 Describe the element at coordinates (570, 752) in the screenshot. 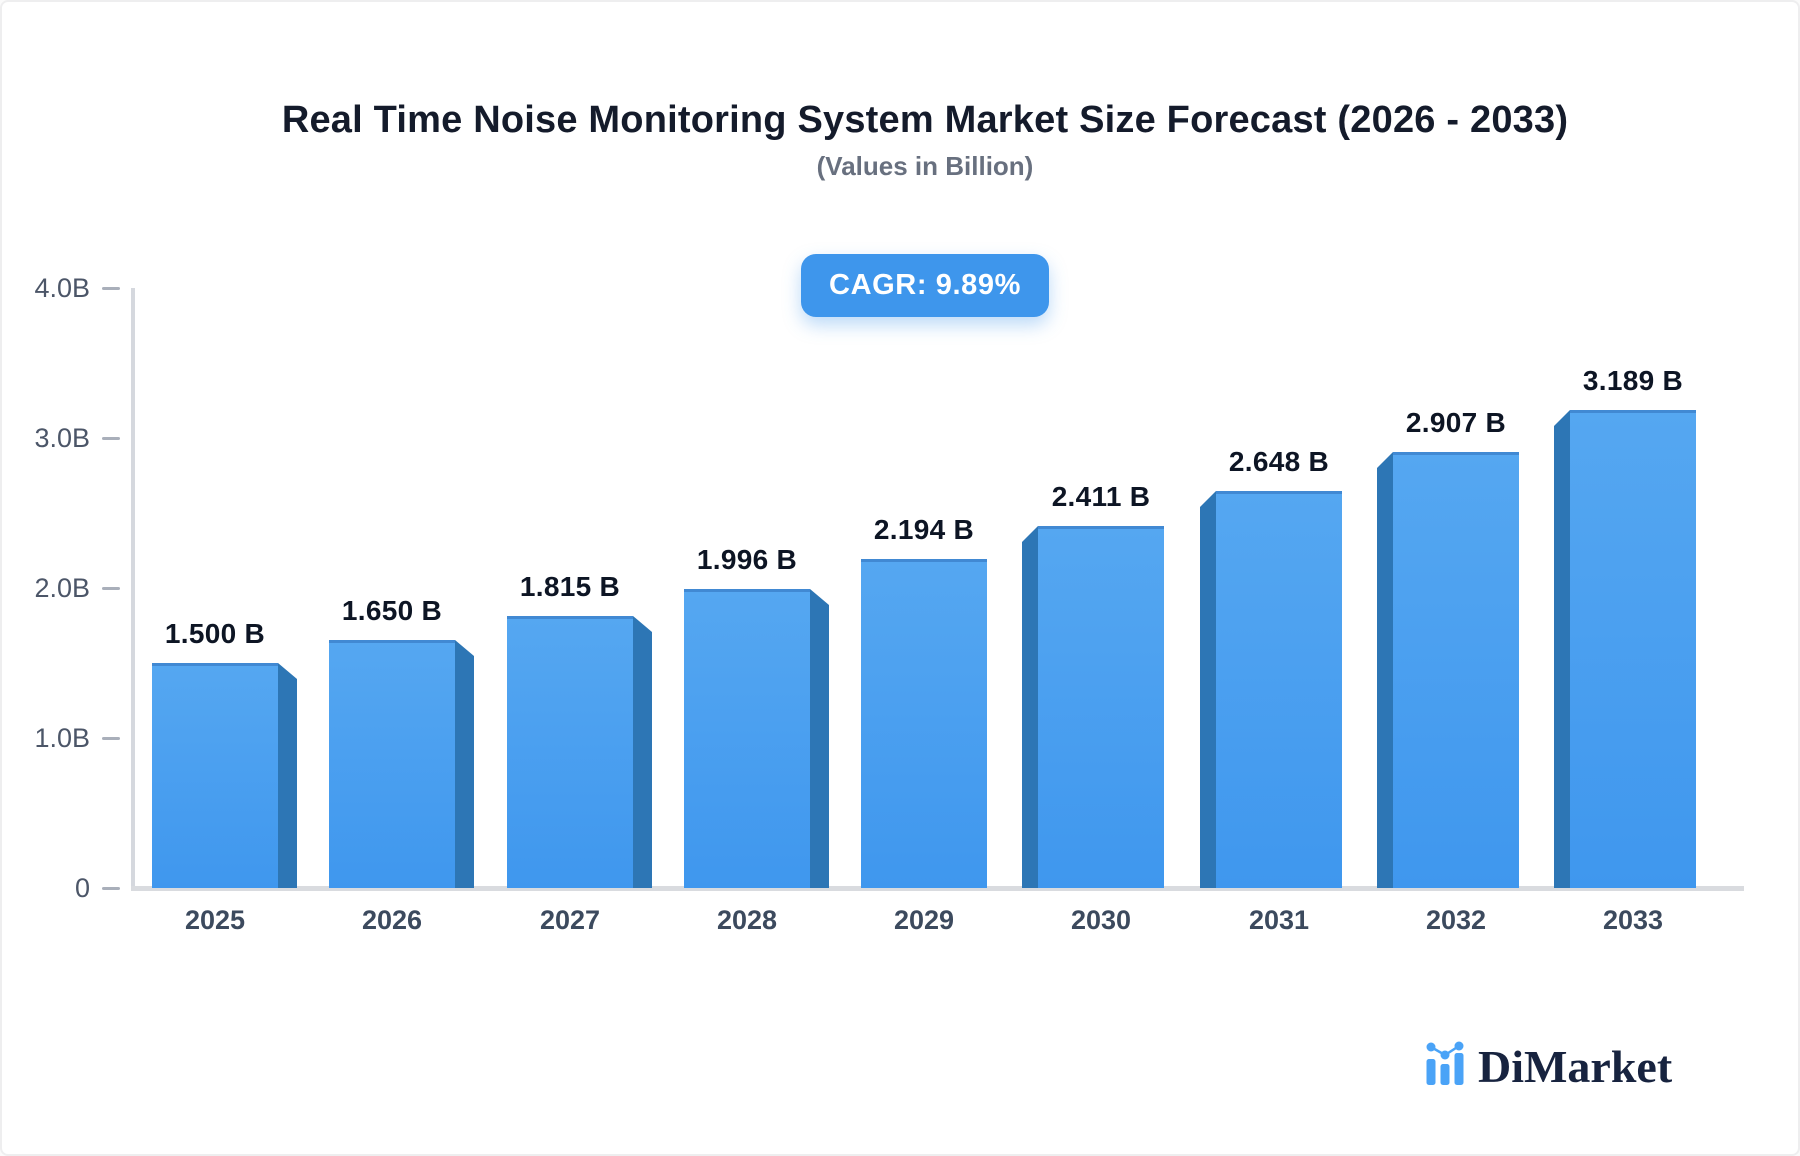

I see `bar-2027` at that location.